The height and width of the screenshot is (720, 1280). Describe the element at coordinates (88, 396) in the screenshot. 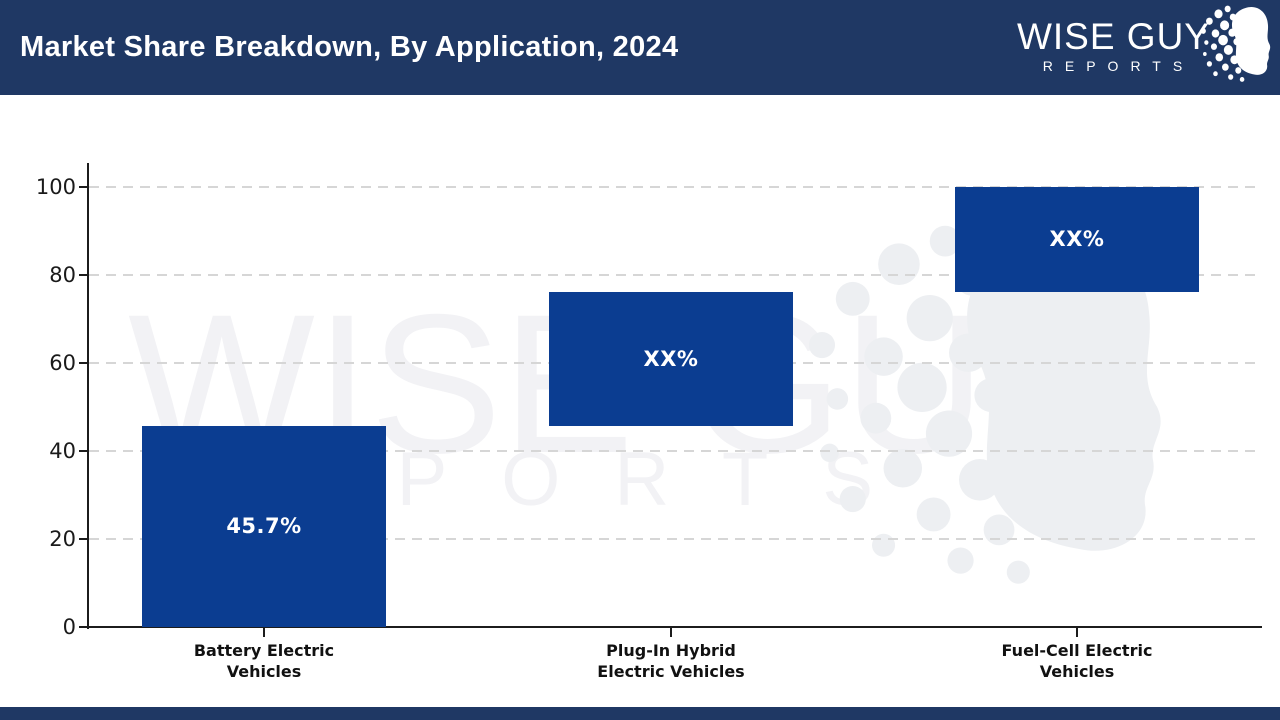

I see `y-axis-spine` at that location.